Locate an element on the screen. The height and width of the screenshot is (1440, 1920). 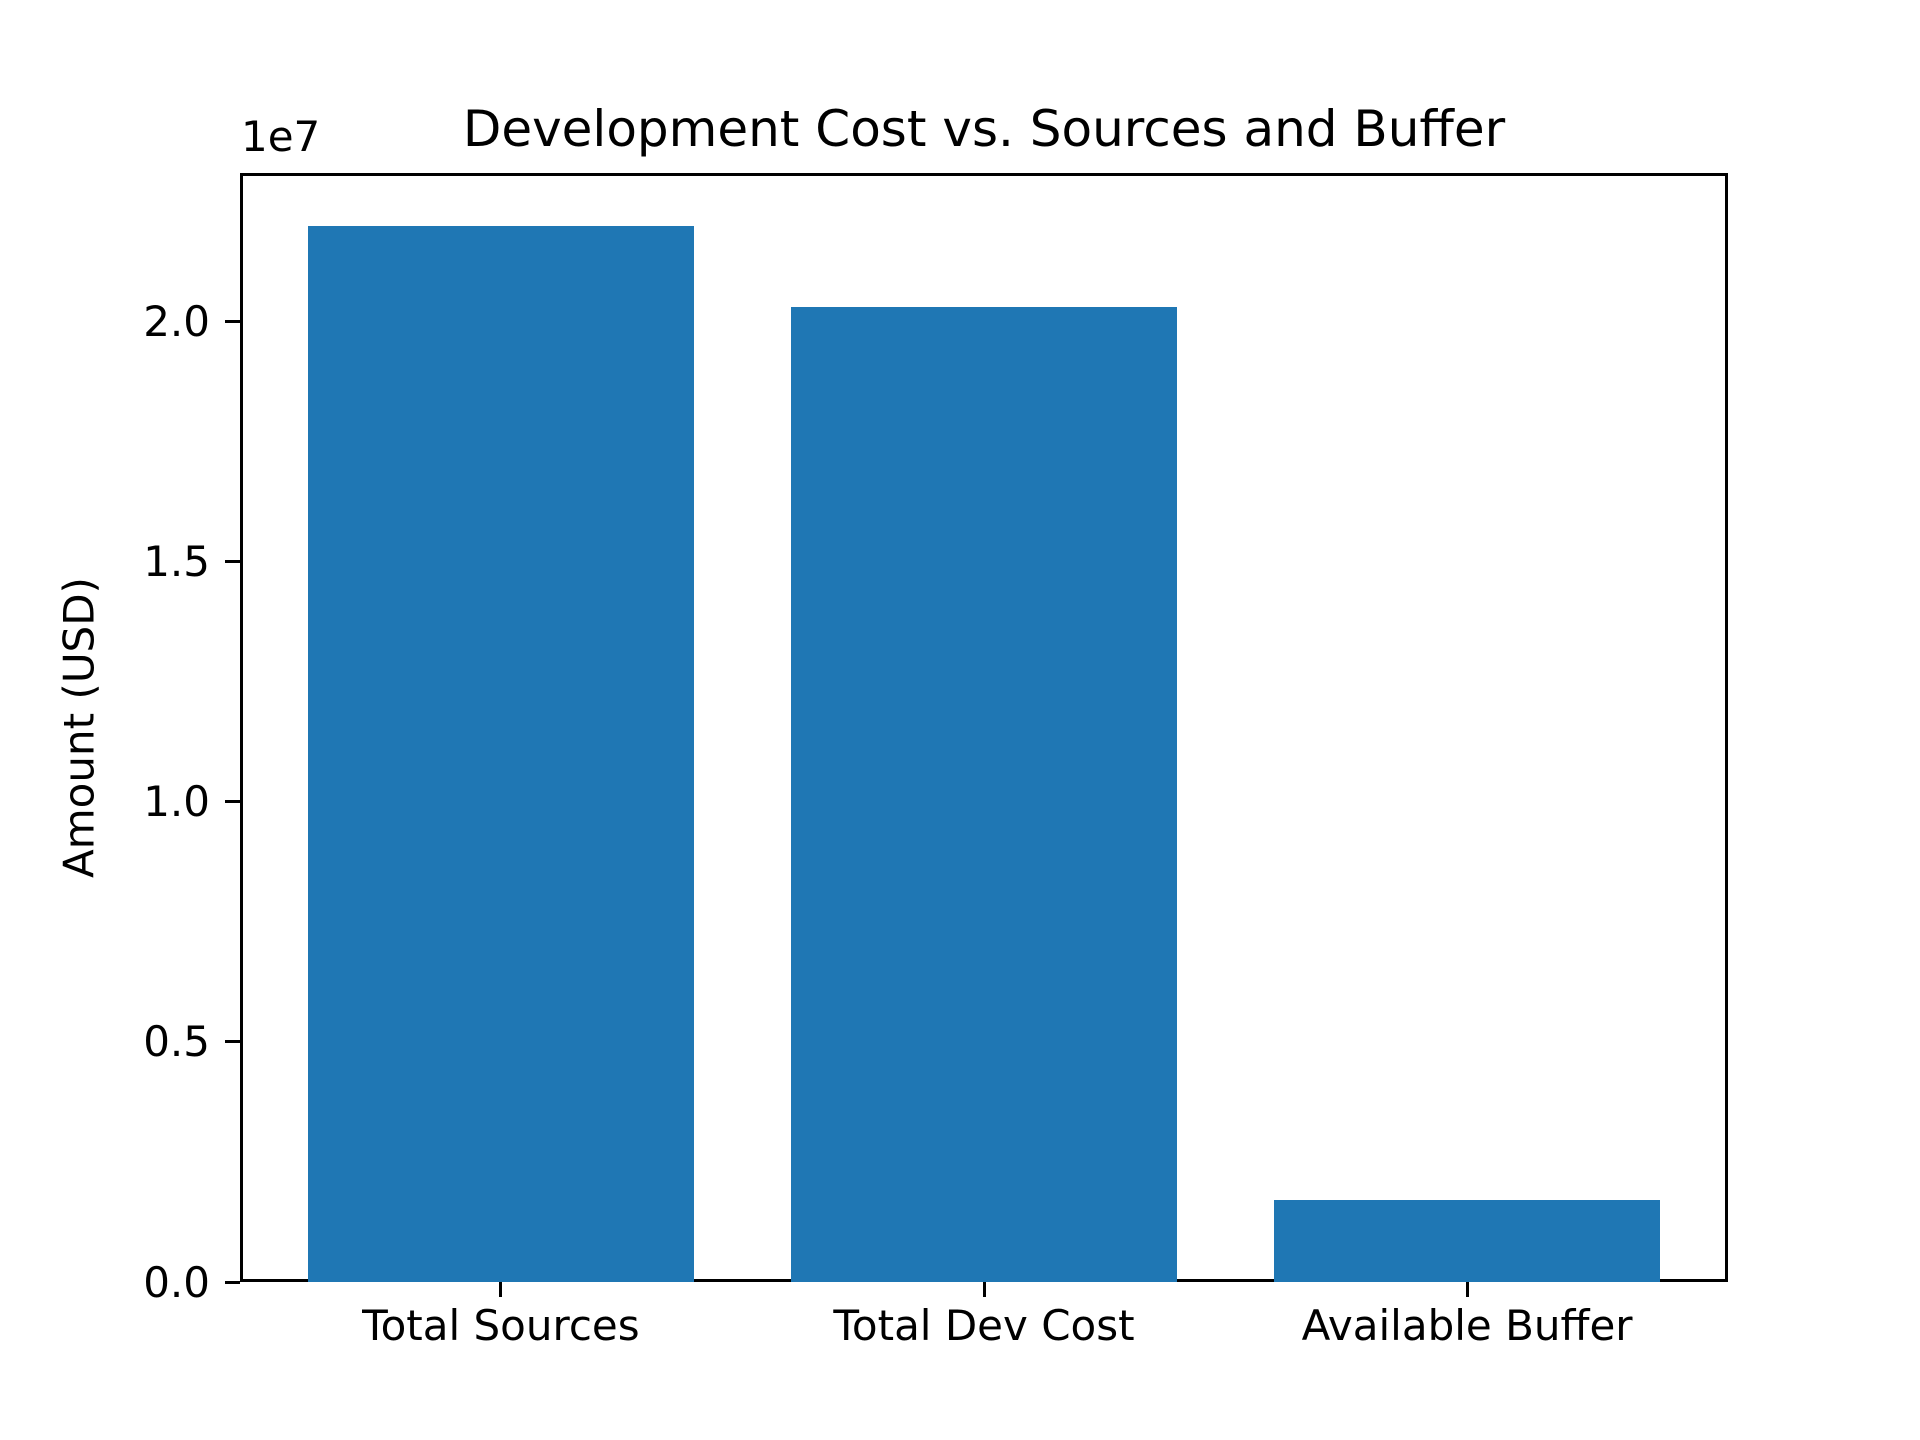
y-tick-label: 0.5 is located at coordinates (176, 1042).